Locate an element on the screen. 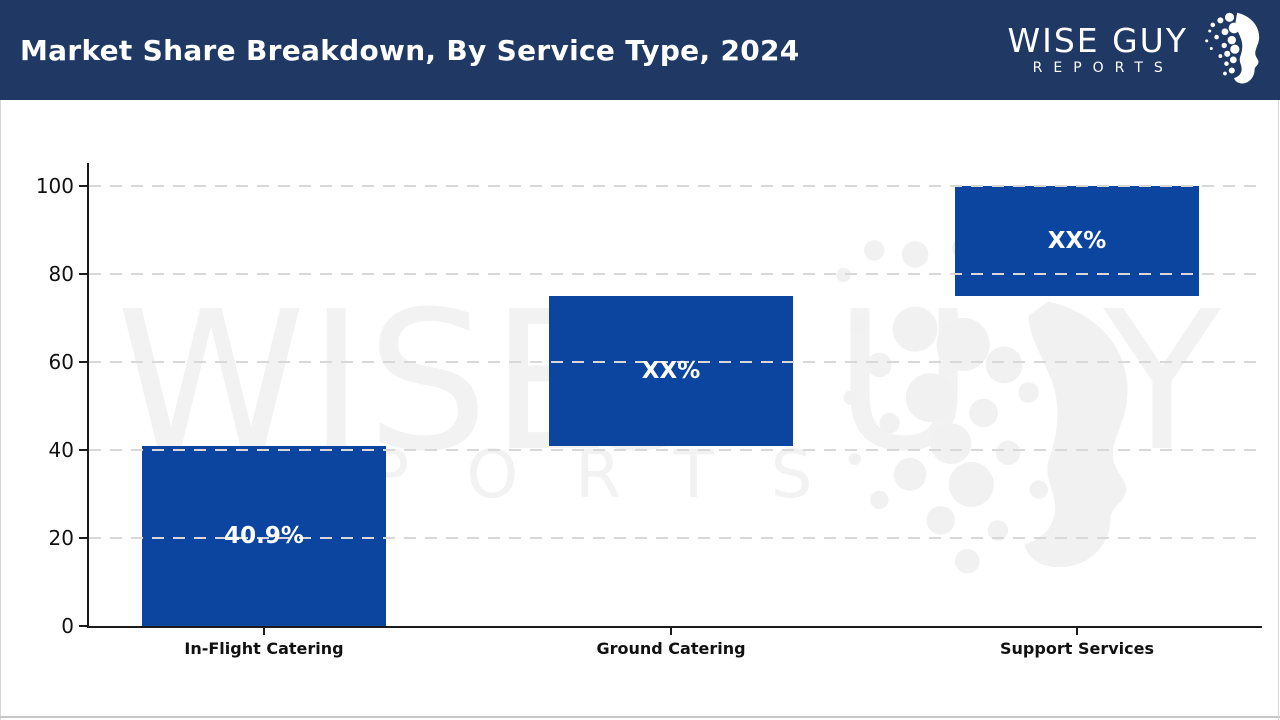 This screenshot has width=1280, height=720. wiseguy-logo: WISE GUY REPORTS is located at coordinates (1136, 50).